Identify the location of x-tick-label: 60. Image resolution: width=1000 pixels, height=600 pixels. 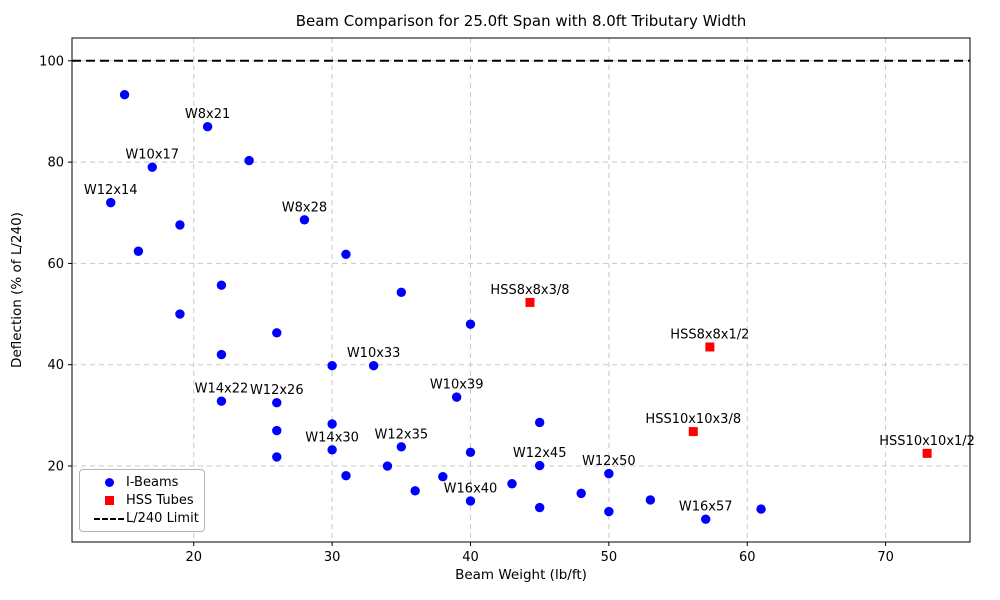
(747, 557).